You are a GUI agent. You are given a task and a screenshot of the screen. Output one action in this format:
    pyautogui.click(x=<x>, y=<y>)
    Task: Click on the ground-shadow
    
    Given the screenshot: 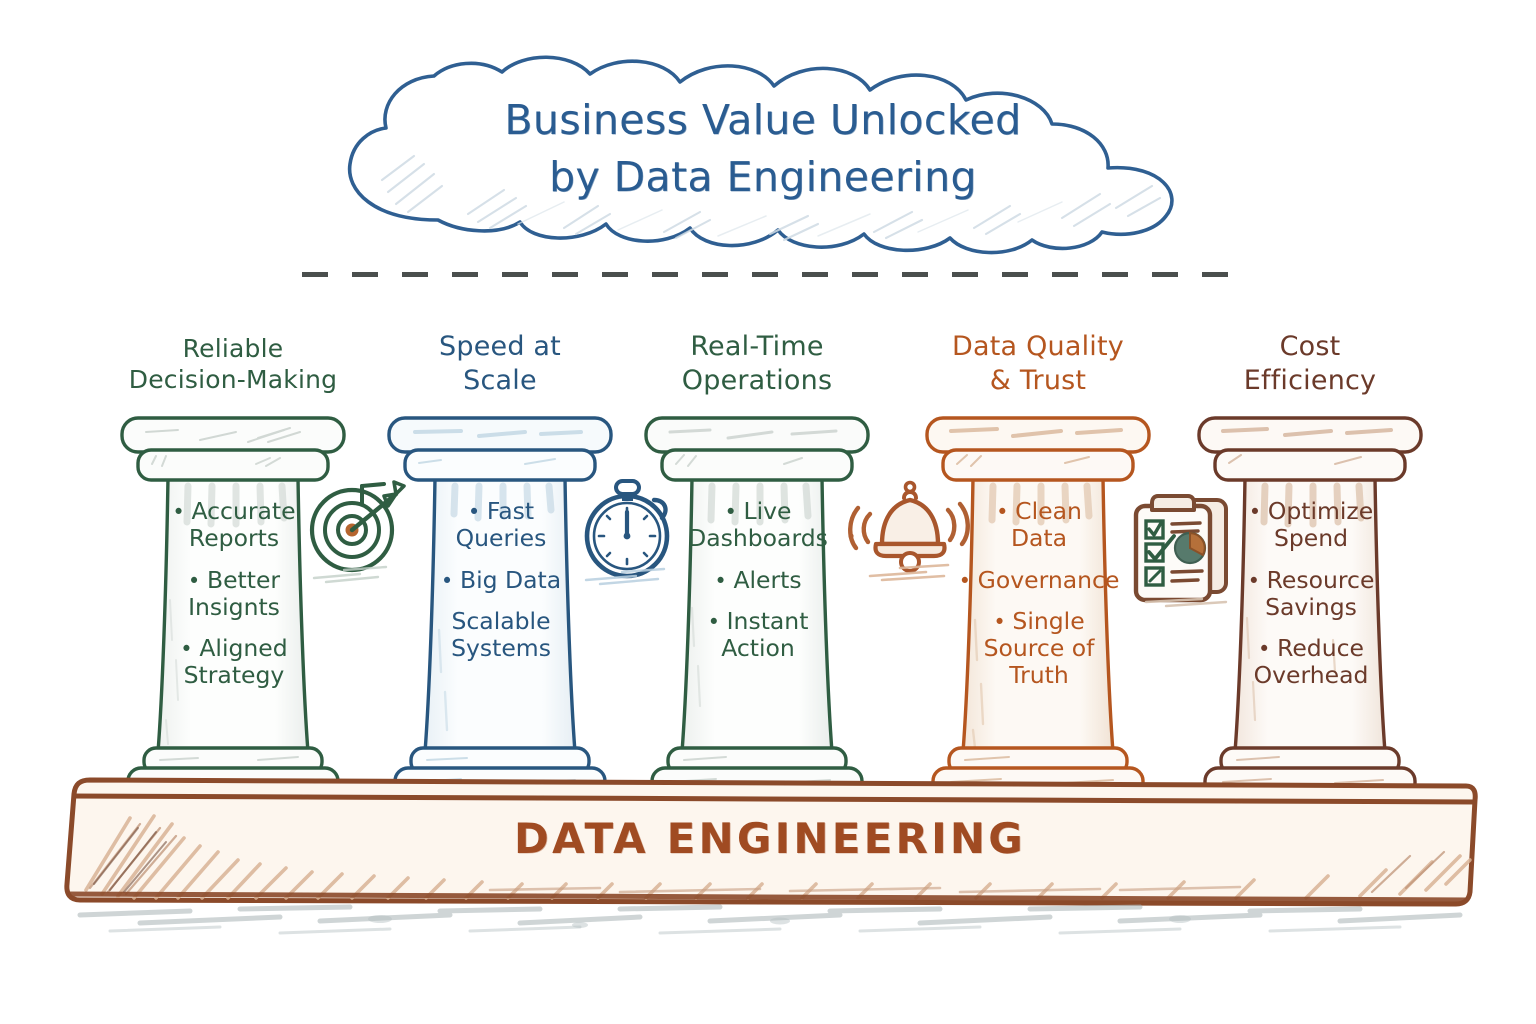 What is the action you would take?
    pyautogui.click(x=770, y=919)
    